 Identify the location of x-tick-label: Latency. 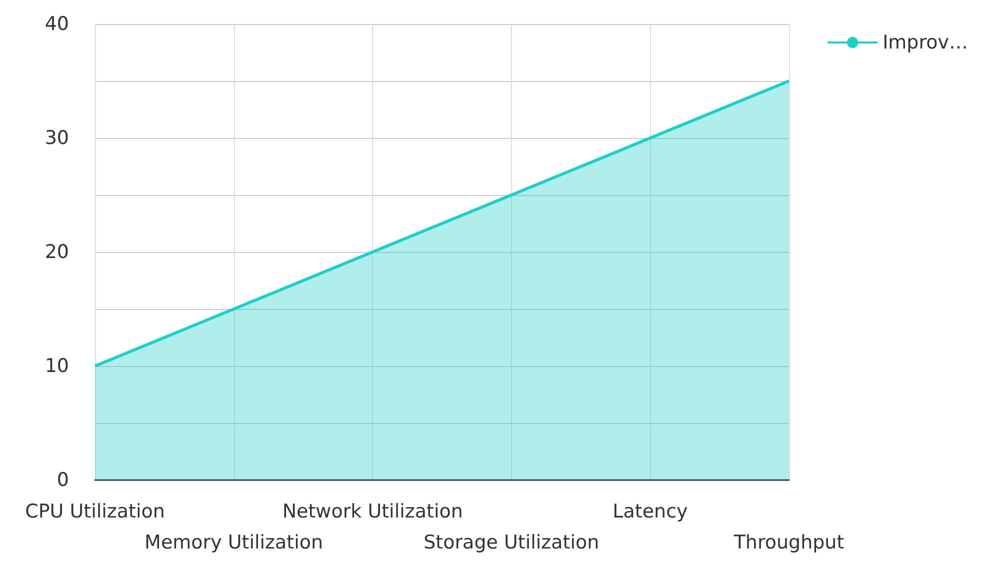
(650, 511).